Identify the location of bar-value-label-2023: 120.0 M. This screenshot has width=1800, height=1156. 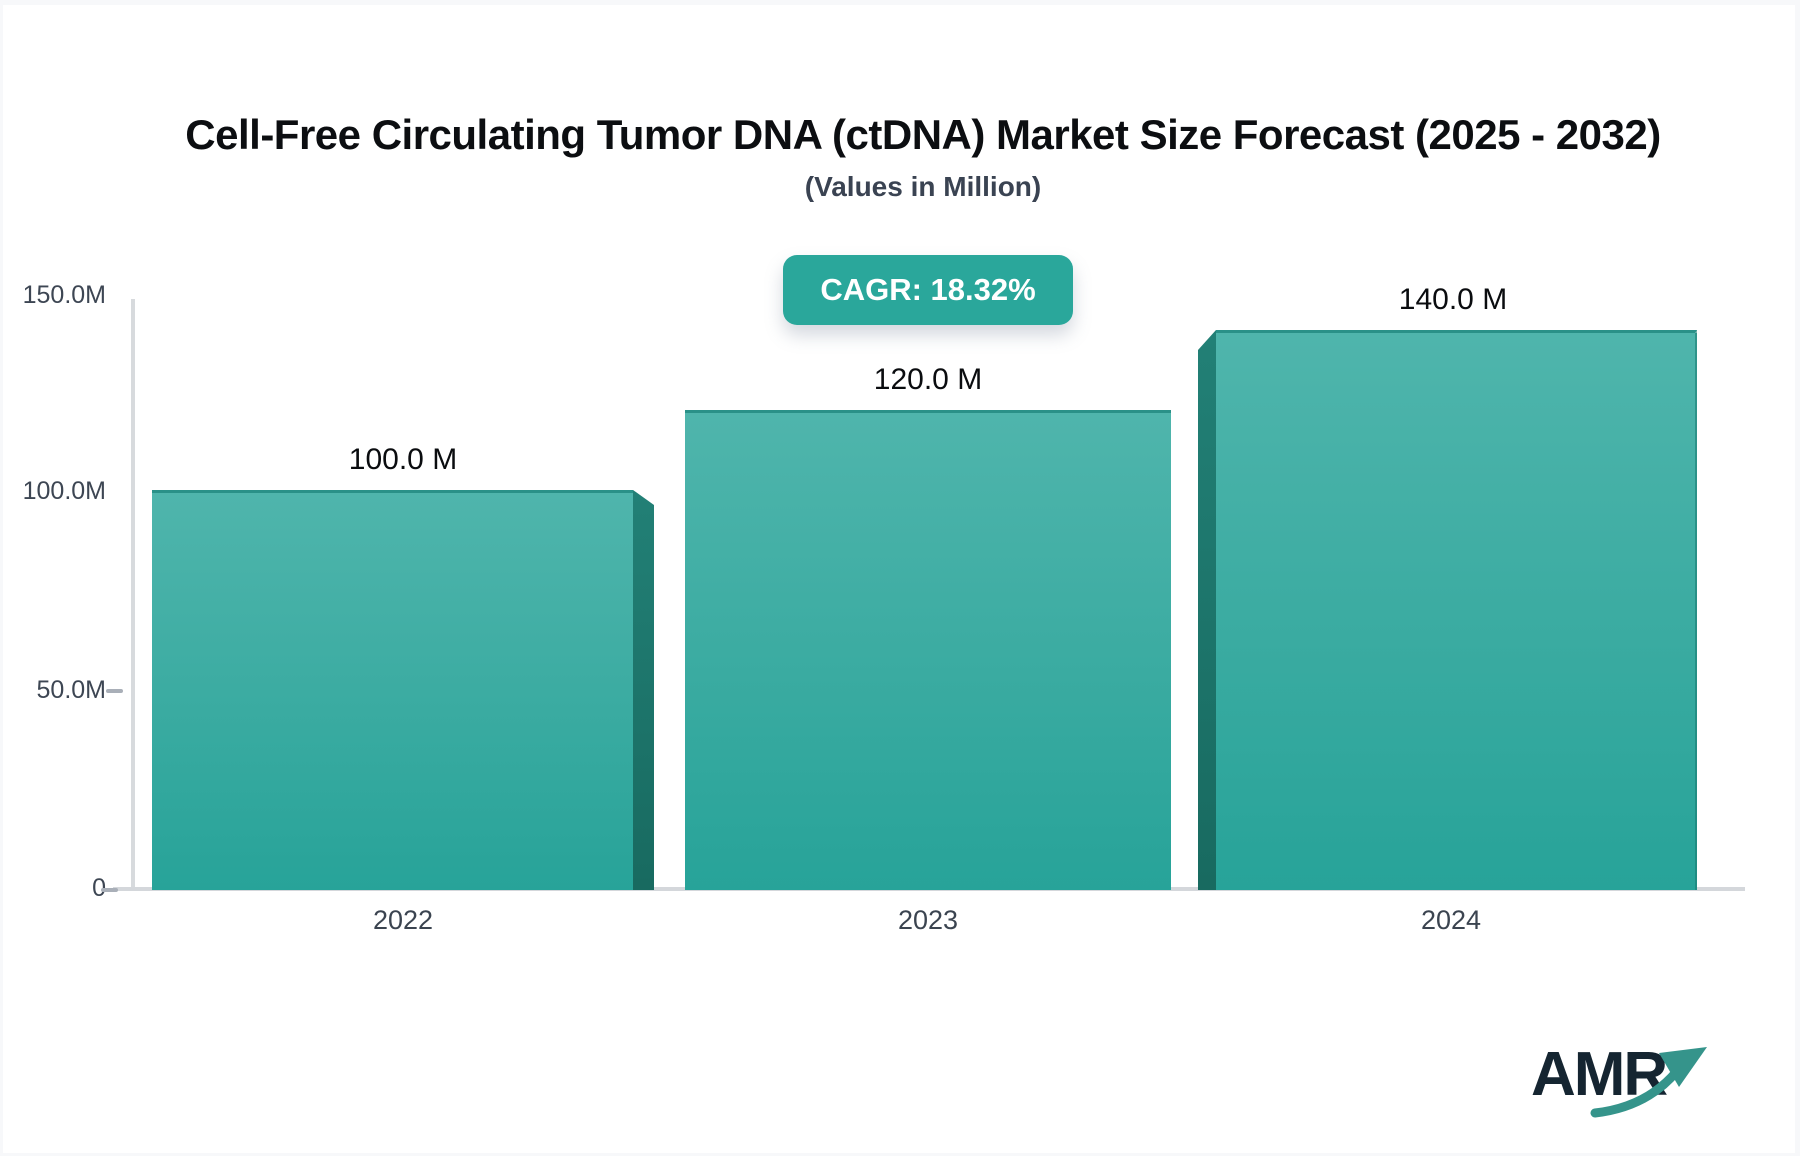
(928, 379).